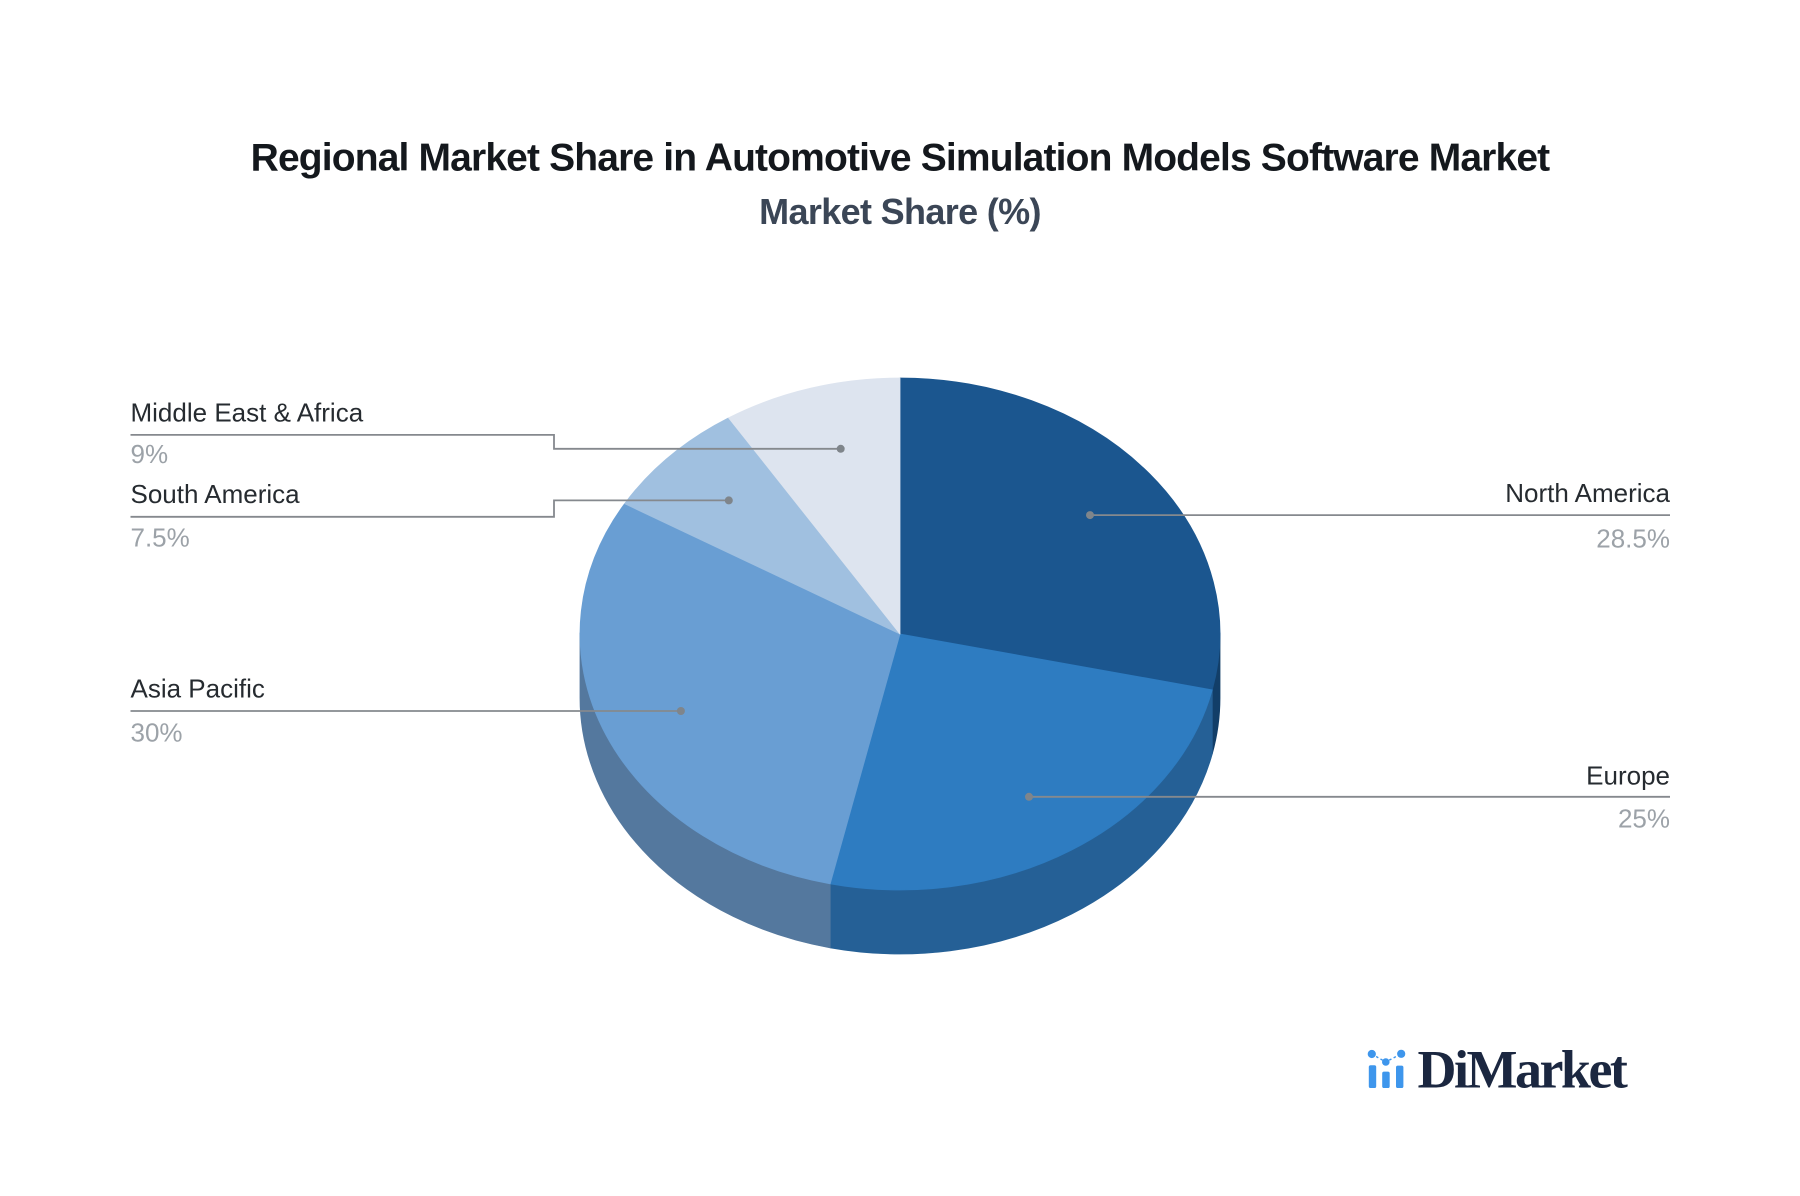  What do you see at coordinates (1523, 1070) in the screenshot?
I see `svg-text: DiMarket` at bounding box center [1523, 1070].